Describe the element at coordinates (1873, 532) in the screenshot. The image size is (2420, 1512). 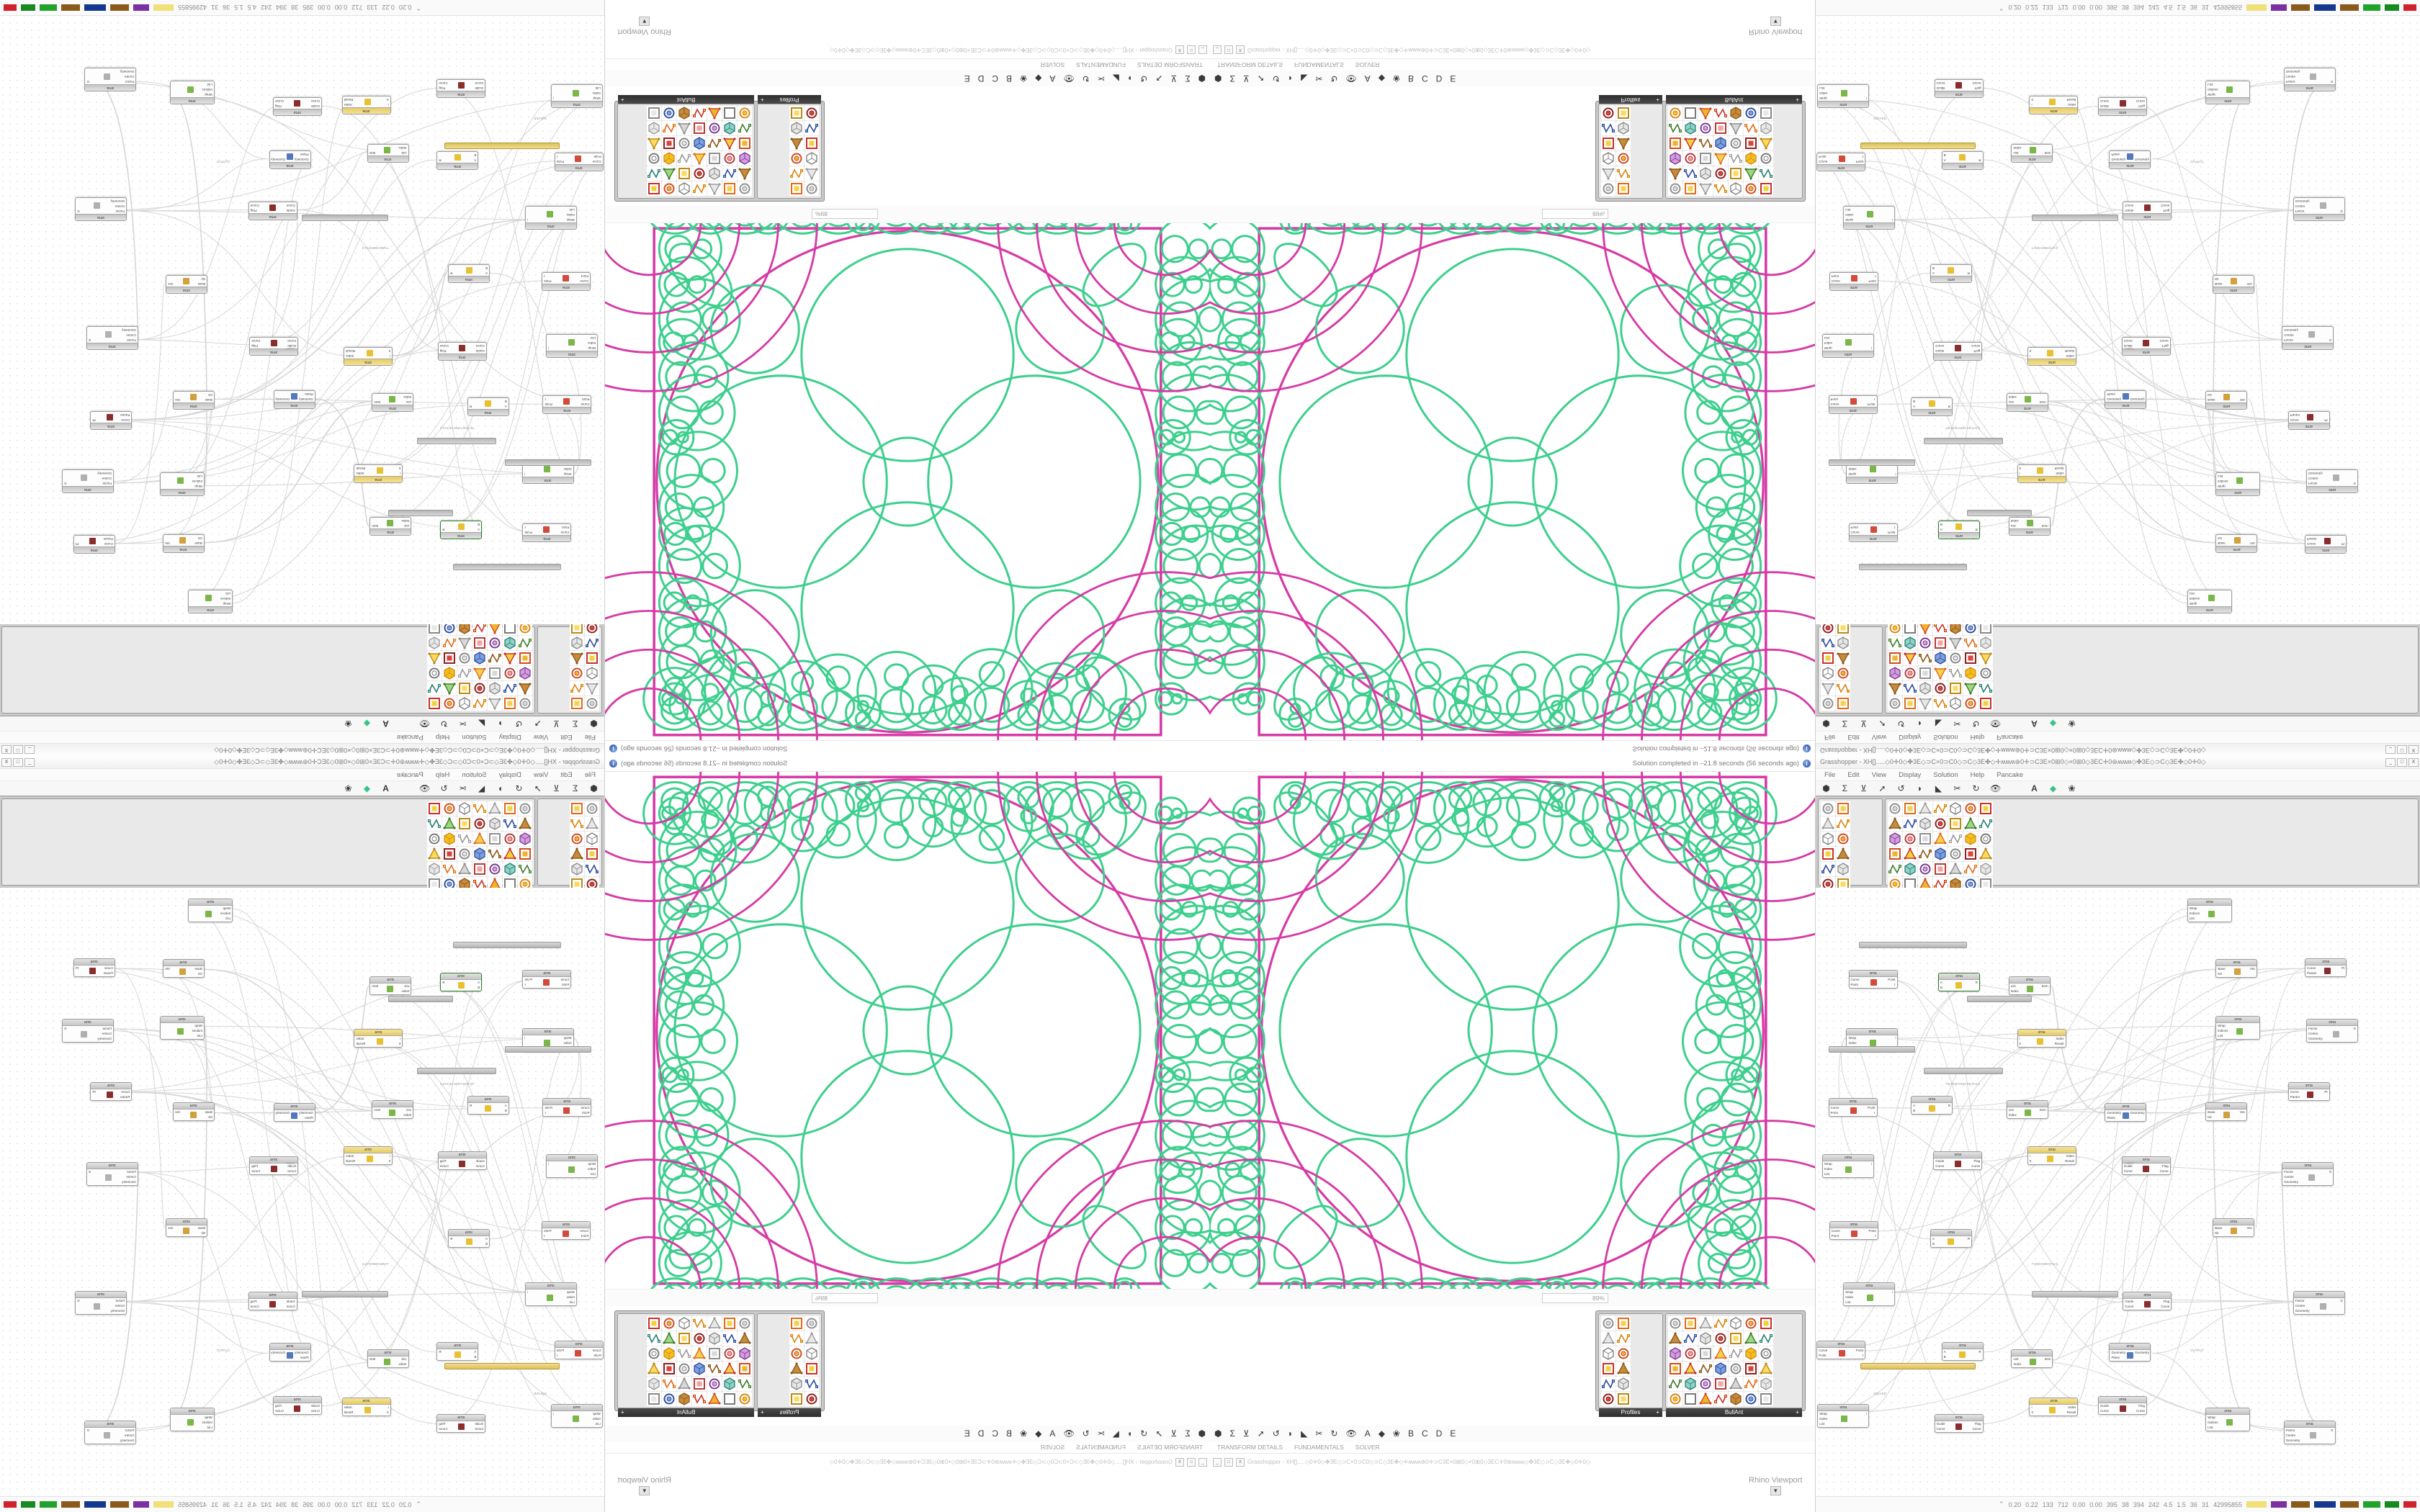
I see `gh-component: sma Curve Point Point t` at that location.